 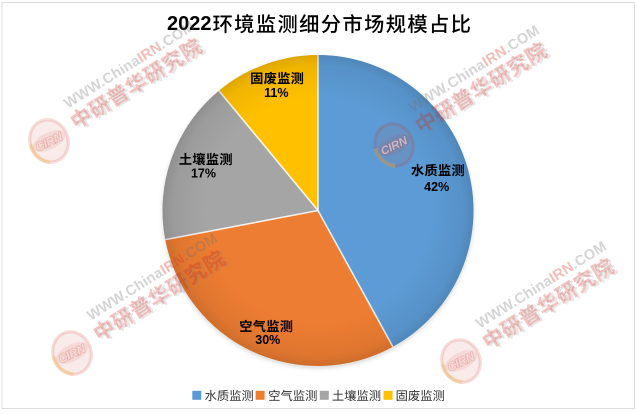 What do you see at coordinates (203, 173) in the screenshot?
I see `svg-text: 17%` at bounding box center [203, 173].